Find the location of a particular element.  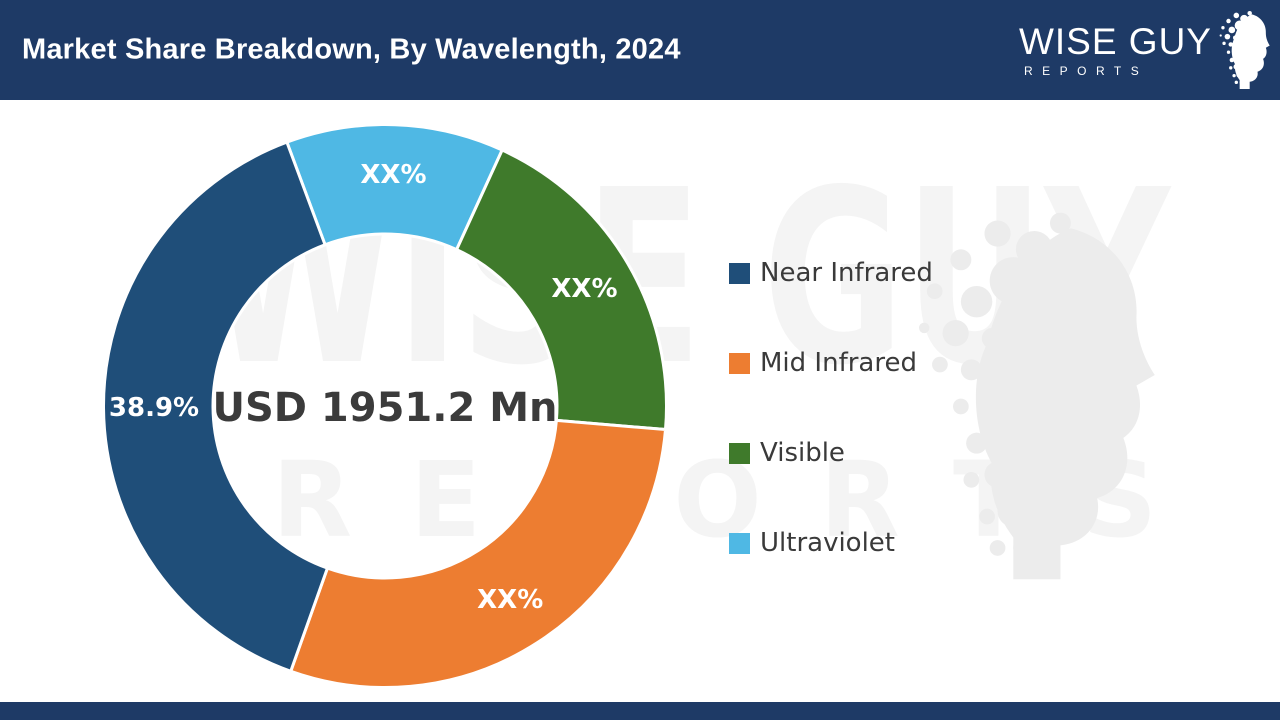

legend-swatch-mid-infrared is located at coordinates (739, 363).